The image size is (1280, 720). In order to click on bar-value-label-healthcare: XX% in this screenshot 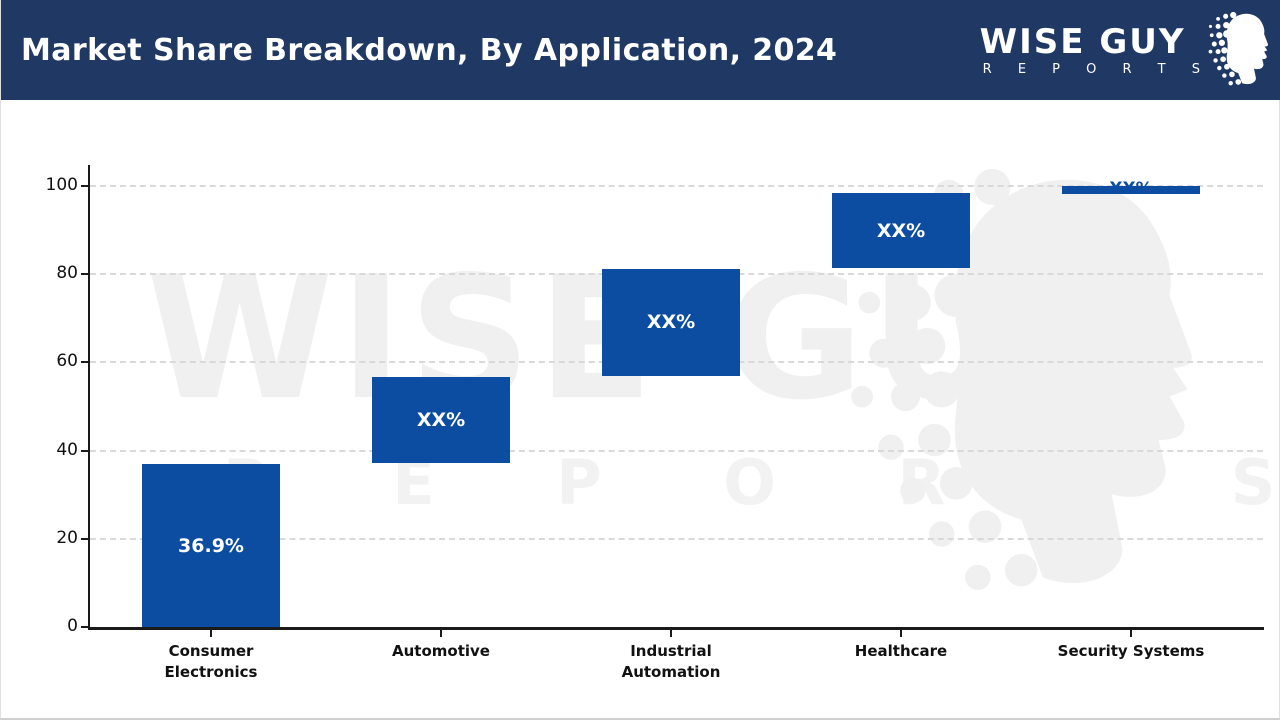, I will do `click(901, 230)`.